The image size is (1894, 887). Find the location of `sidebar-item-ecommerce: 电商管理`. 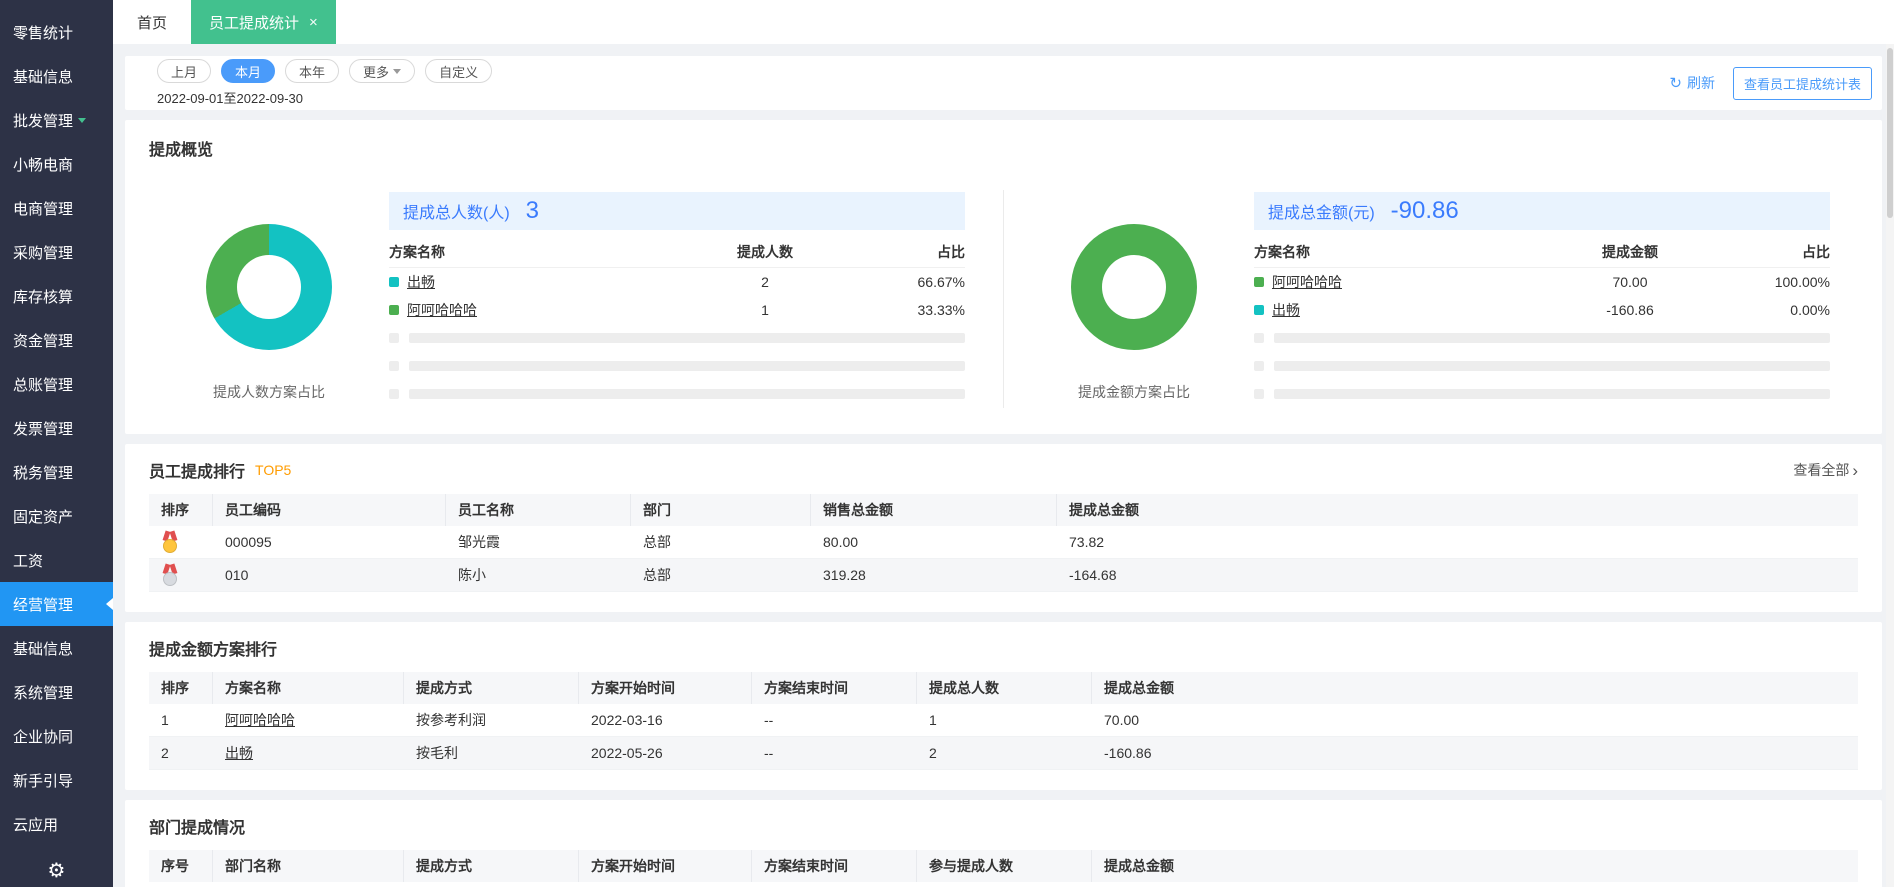

sidebar-item-ecommerce: 电商管理 is located at coordinates (56, 208).